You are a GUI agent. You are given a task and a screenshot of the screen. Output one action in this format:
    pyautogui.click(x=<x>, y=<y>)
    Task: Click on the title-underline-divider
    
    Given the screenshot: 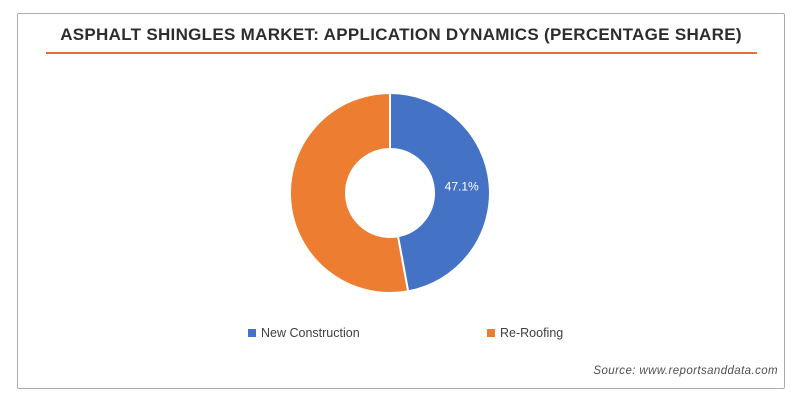 What is the action you would take?
    pyautogui.click(x=401, y=53)
    